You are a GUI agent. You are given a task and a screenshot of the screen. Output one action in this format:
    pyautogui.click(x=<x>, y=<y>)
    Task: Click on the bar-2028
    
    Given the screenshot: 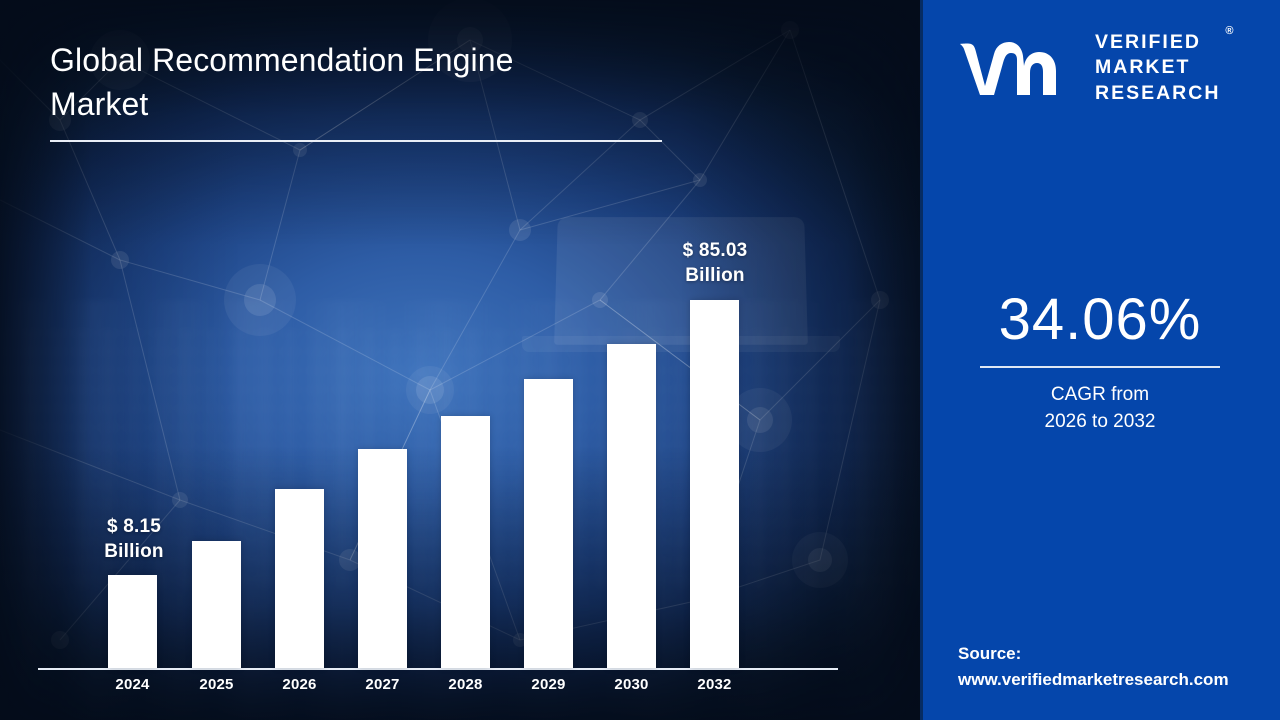 What is the action you would take?
    pyautogui.click(x=465, y=542)
    